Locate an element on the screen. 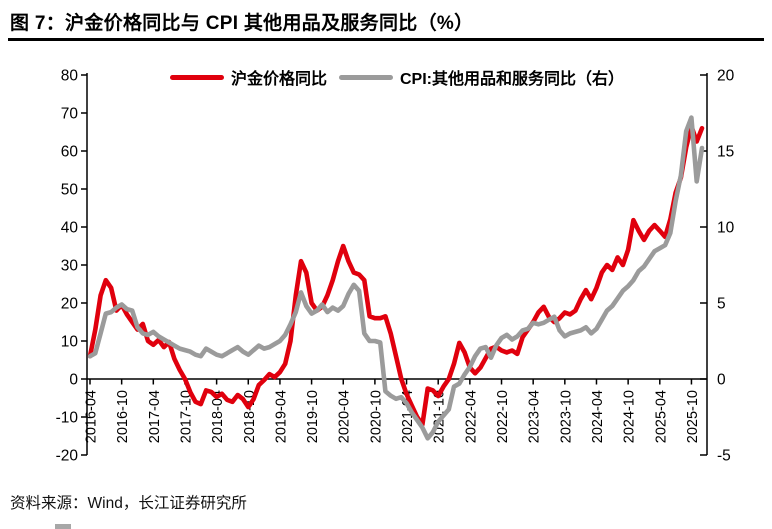  legend-entry-gold: 沪金价格同比 is located at coordinates (248, 77).